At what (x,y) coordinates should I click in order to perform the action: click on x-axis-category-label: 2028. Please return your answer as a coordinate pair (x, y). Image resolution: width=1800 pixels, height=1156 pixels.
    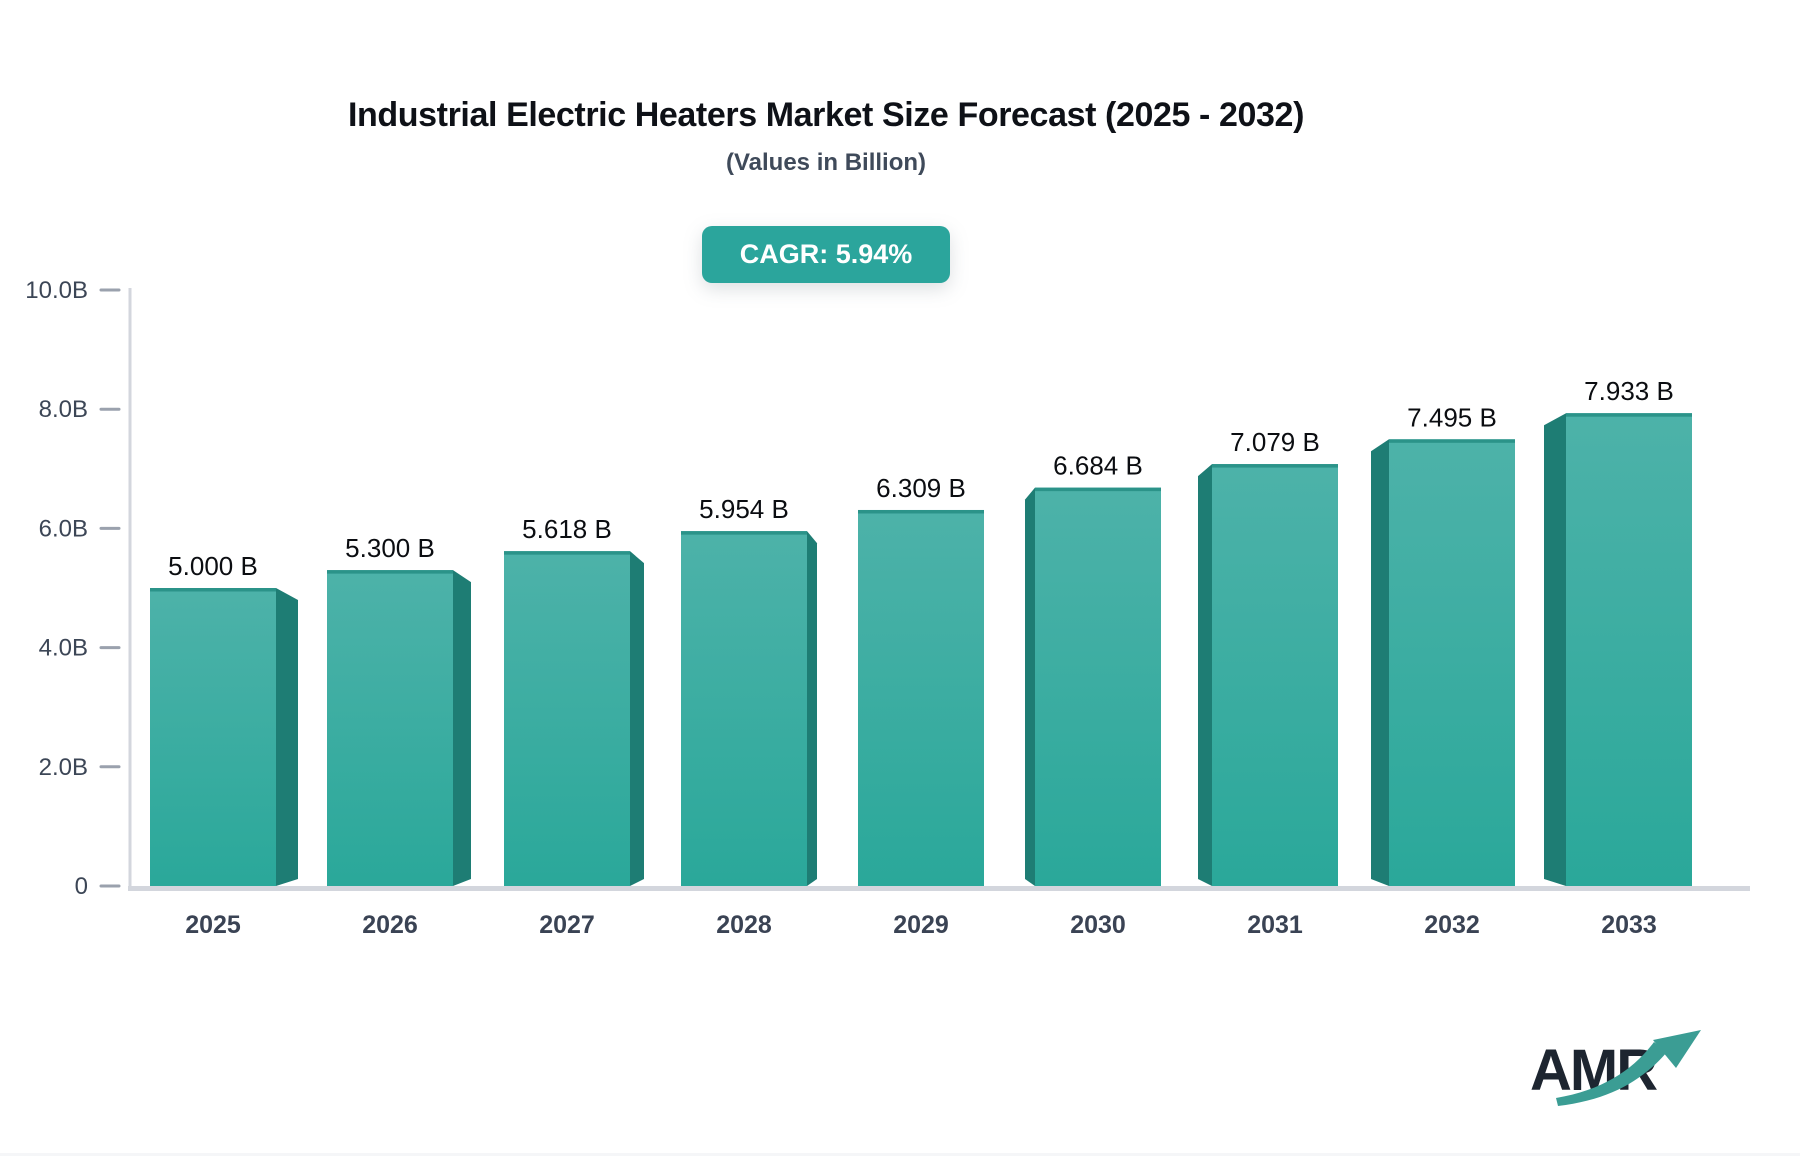
    Looking at the image, I should click on (744, 925).